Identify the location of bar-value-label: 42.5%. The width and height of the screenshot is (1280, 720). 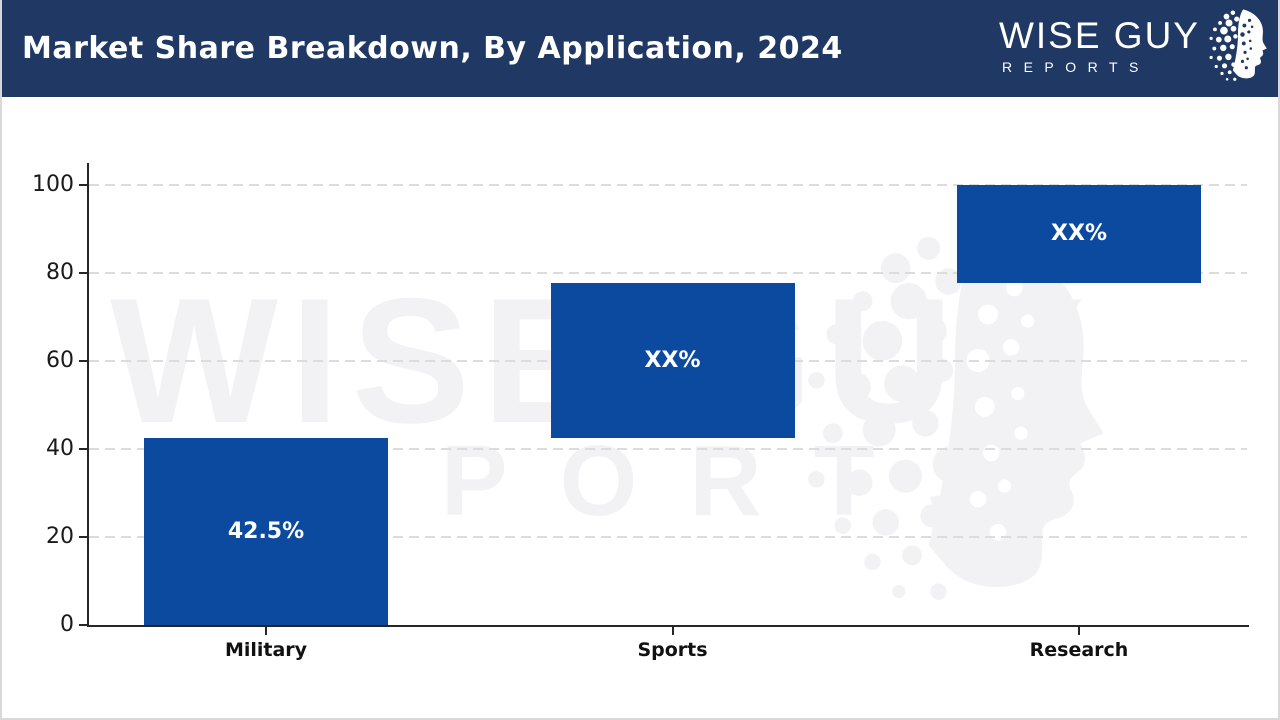
(266, 531).